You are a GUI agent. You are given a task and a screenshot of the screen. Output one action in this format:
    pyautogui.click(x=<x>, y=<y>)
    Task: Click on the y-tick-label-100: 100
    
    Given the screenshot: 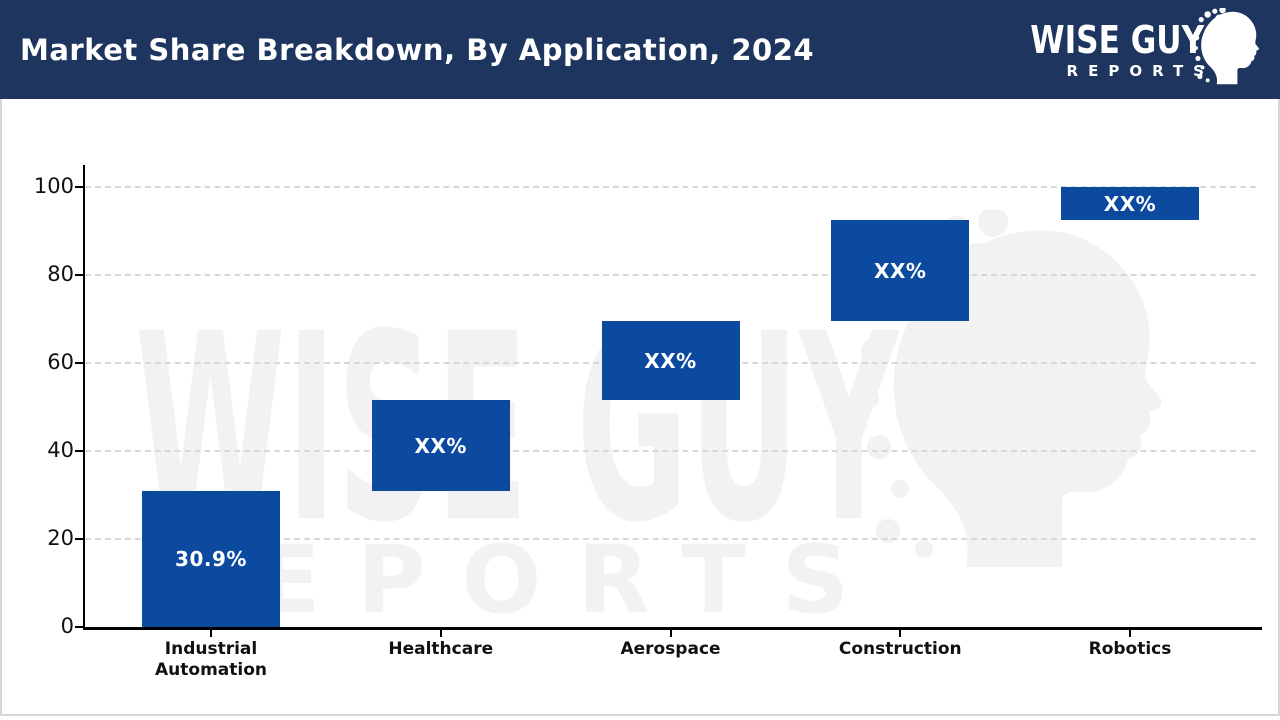 What is the action you would take?
    pyautogui.click(x=53, y=186)
    